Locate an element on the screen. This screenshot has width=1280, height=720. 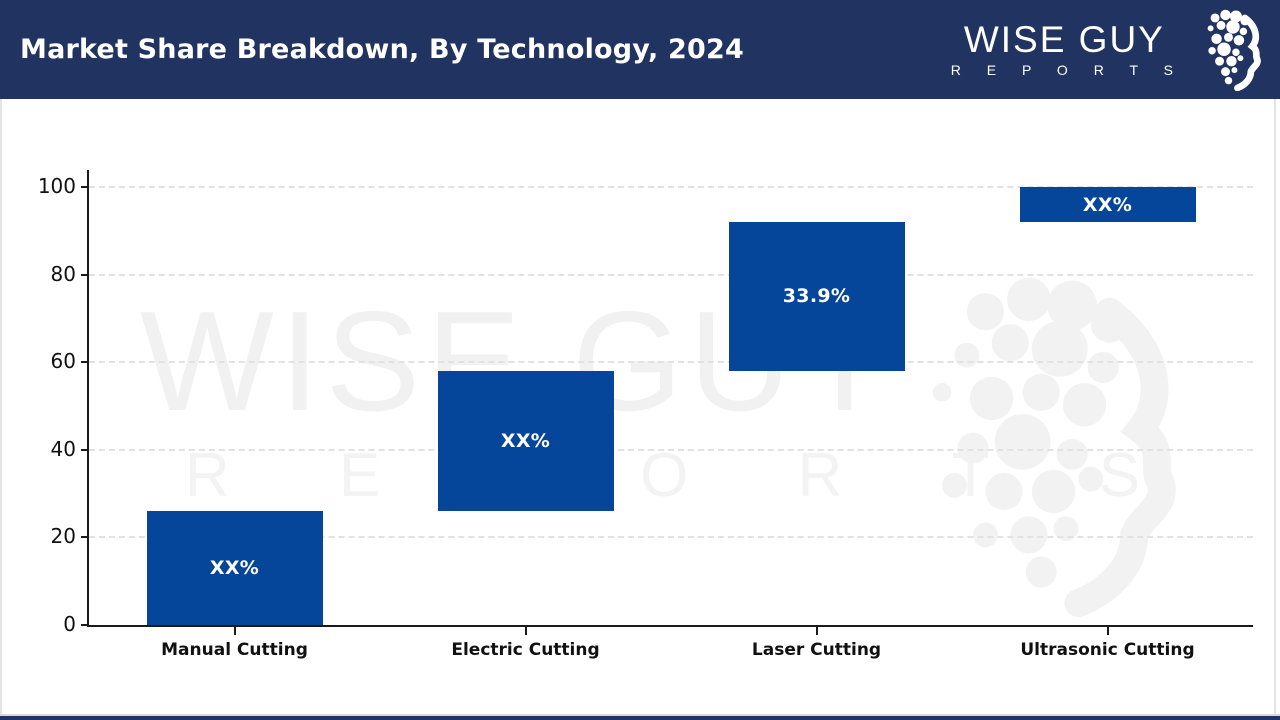
y-tick-label-60: 60 is located at coordinates (63, 361).